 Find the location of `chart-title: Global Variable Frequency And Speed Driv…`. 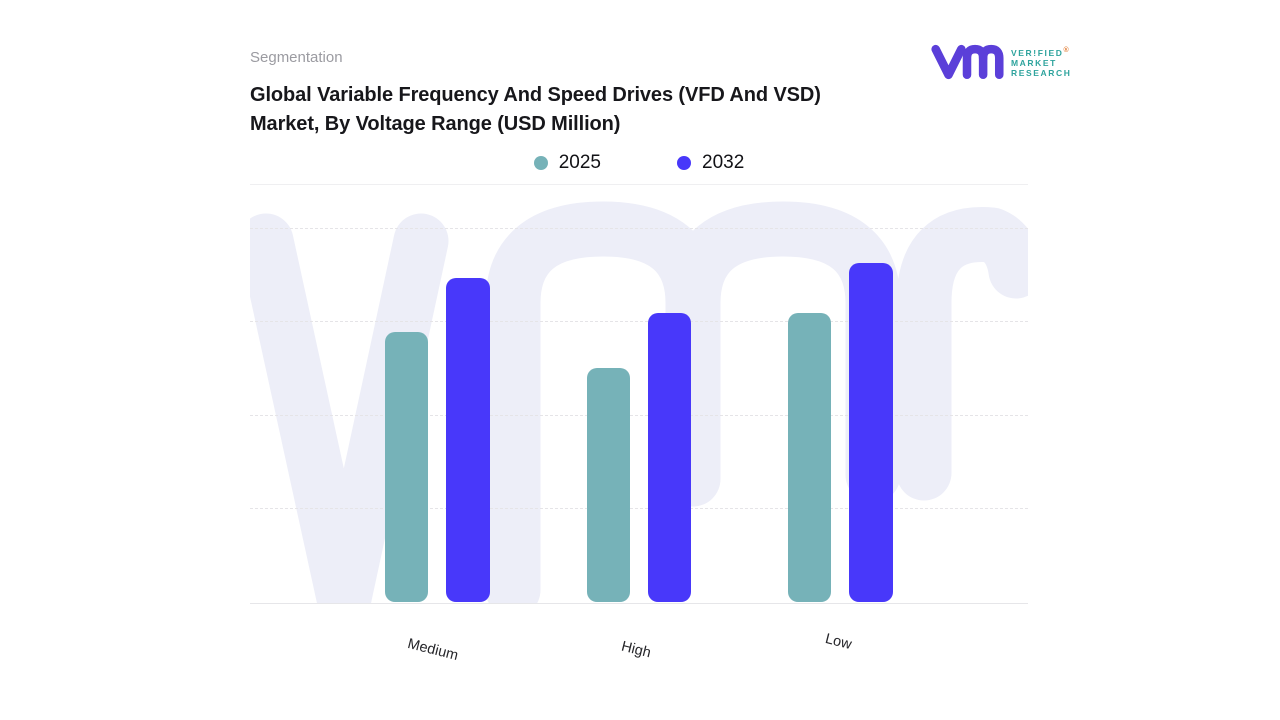

chart-title: Global Variable Frequency And Speed Driv… is located at coordinates (570, 110).